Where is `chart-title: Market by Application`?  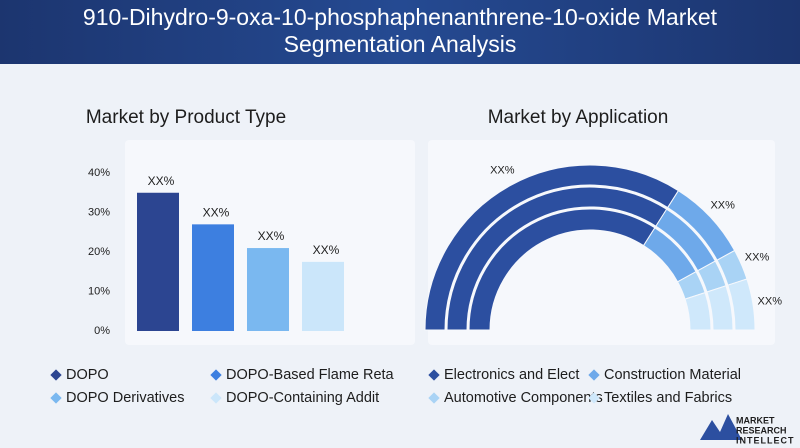
chart-title: Market by Application is located at coordinates (578, 117).